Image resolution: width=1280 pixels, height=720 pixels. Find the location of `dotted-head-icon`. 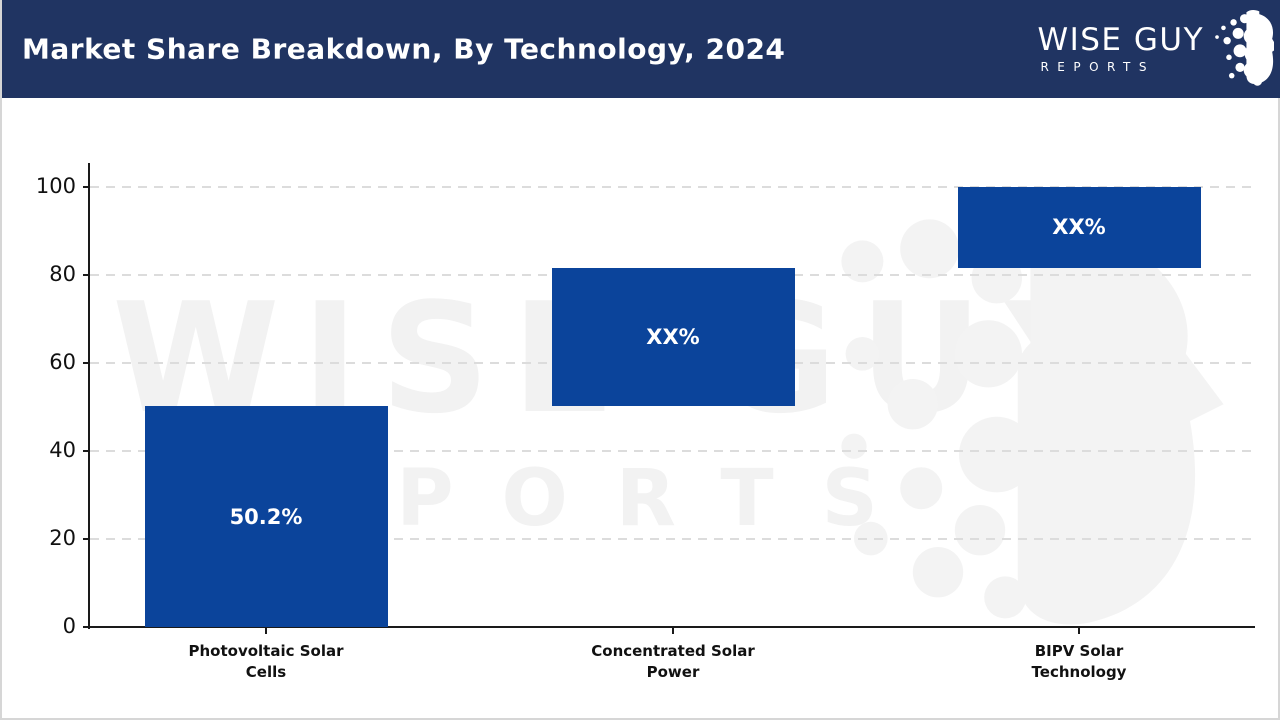

dotted-head-icon is located at coordinates (1244, 48).